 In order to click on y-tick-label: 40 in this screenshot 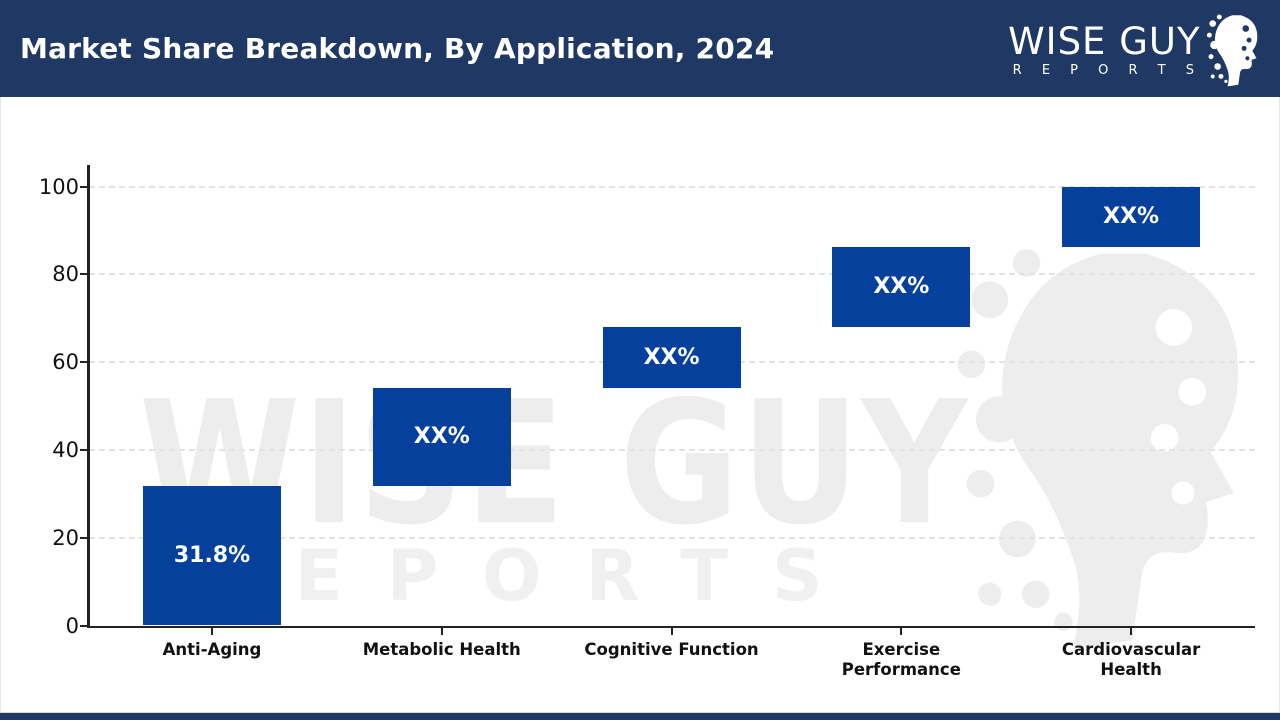, I will do `click(65, 449)`.